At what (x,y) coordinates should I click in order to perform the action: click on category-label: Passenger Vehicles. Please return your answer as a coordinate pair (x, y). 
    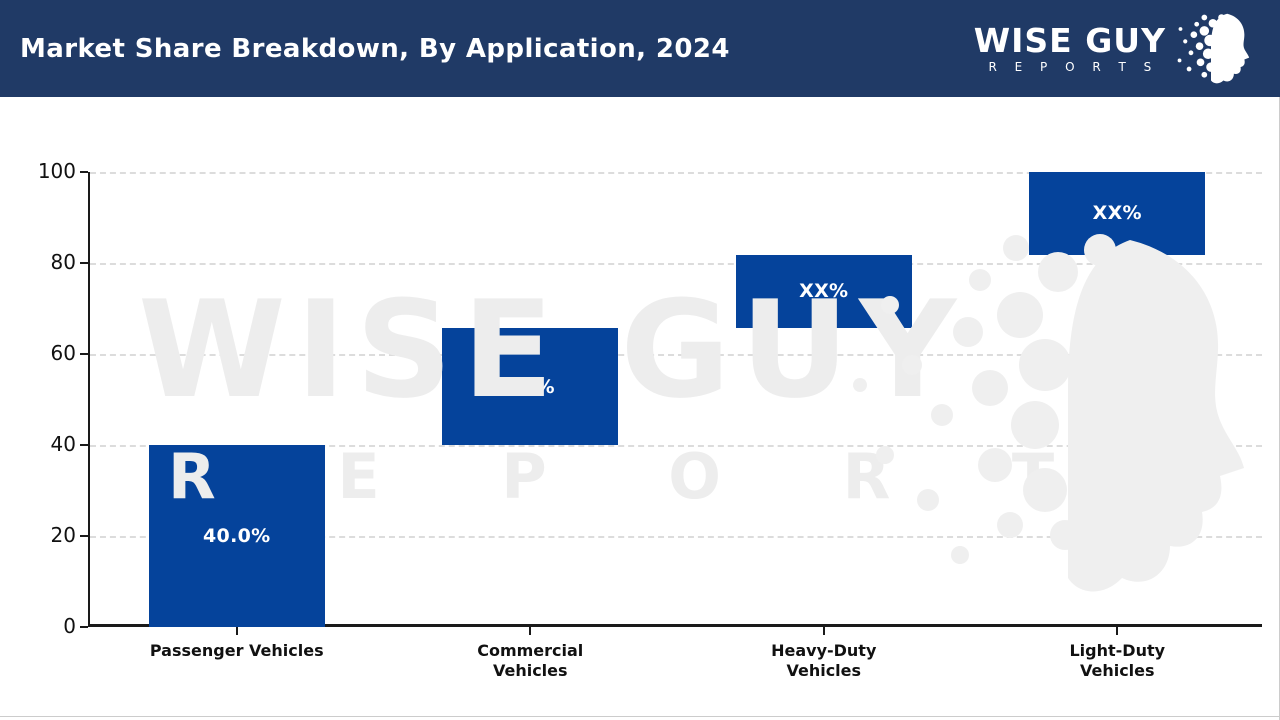
    Looking at the image, I should click on (236, 650).